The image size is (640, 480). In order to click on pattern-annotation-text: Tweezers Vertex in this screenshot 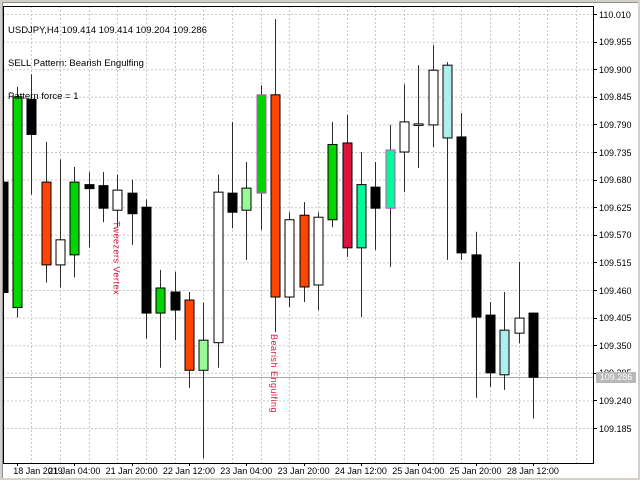, I will do `click(116, 257)`.